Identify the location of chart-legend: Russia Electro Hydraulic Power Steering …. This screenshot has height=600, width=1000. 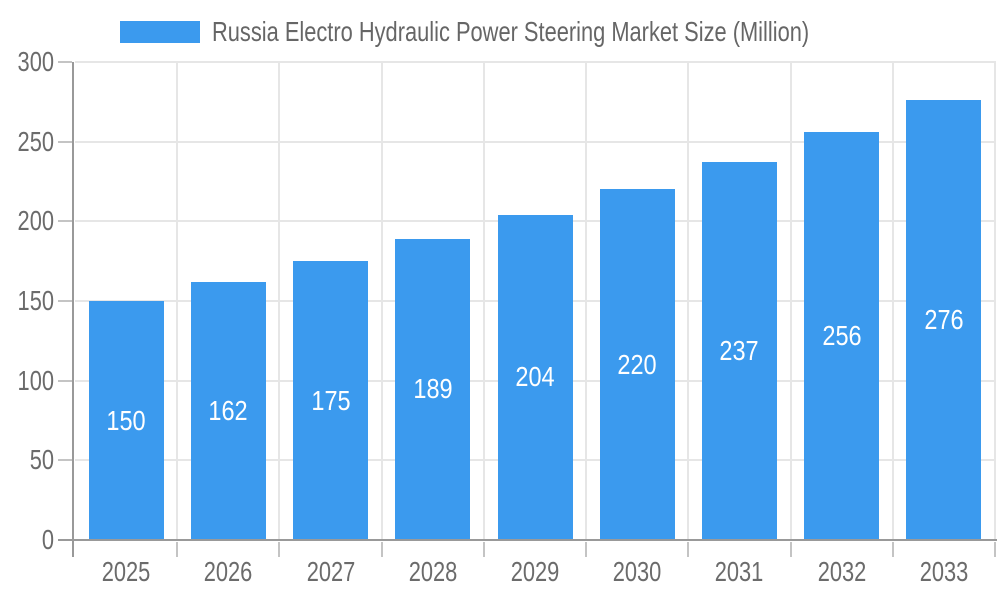
(549, 32).